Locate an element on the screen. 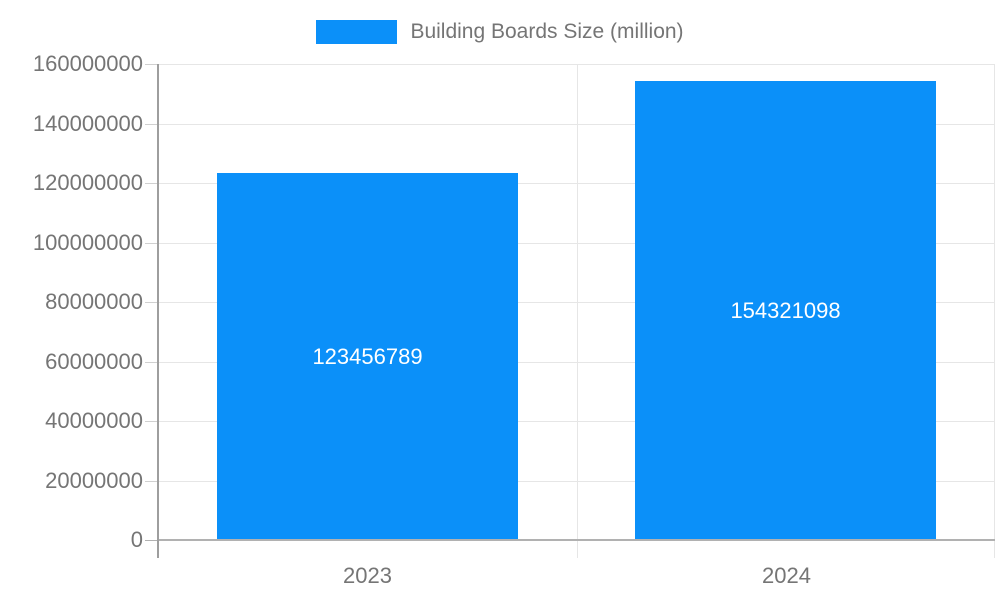 This screenshot has width=1000, height=600. chart-legend: Building Boards Size (million) is located at coordinates (500, 32).